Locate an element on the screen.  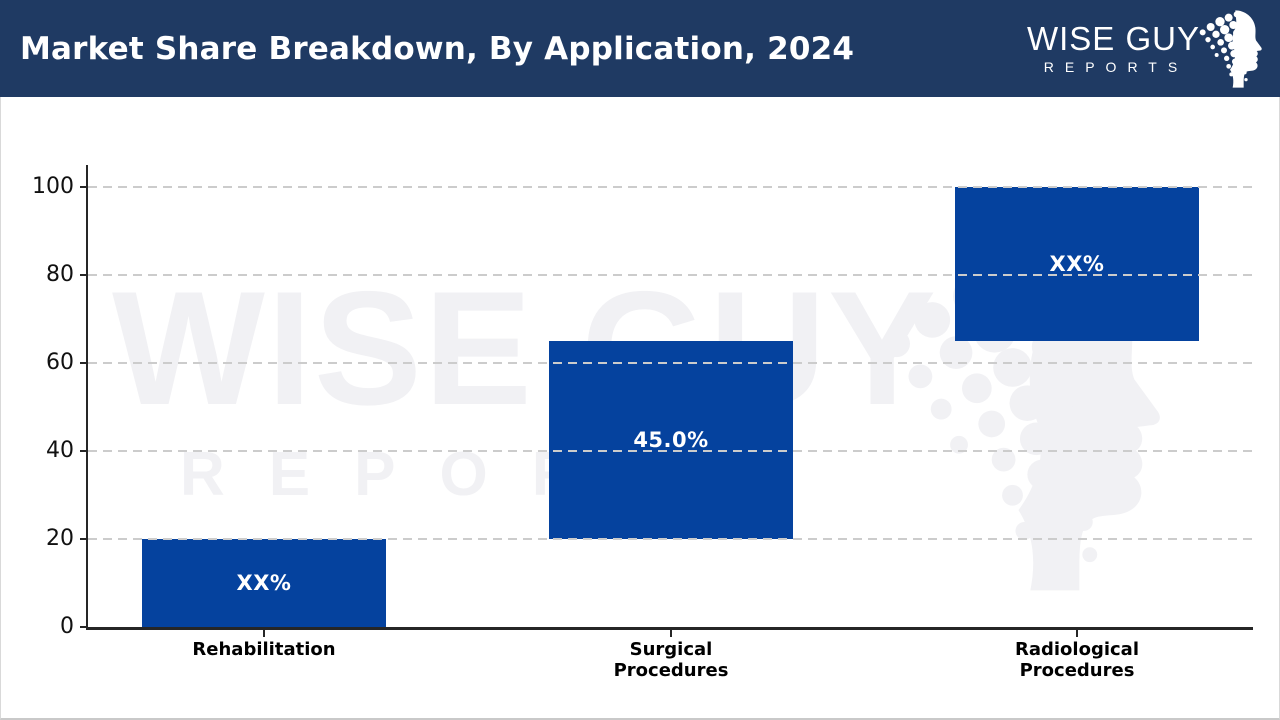
brand-subname: REPORTS is located at coordinates (1116, 66).